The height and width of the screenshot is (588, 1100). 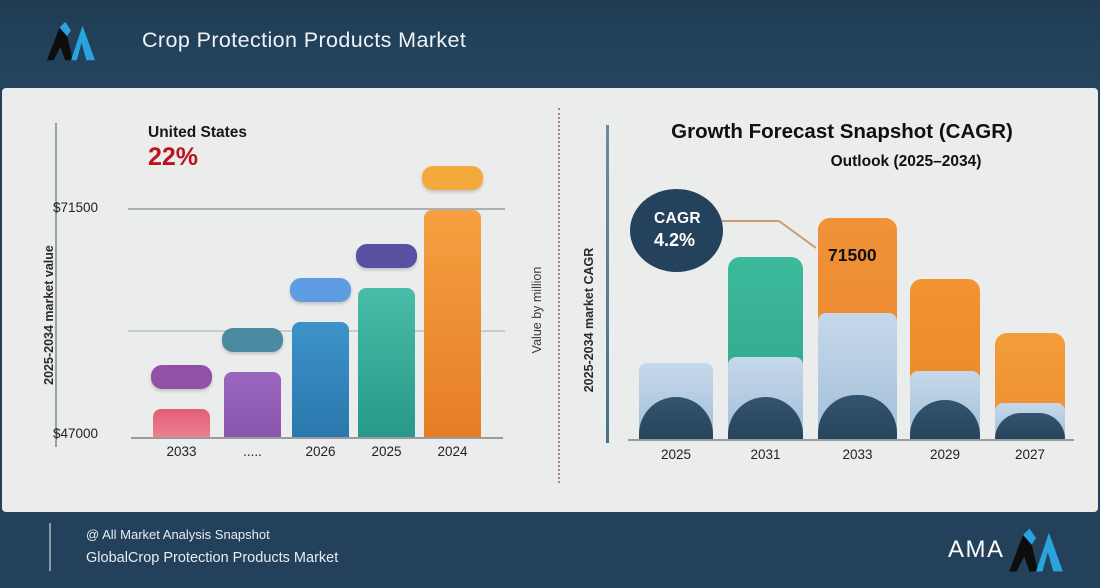 What do you see at coordinates (173, 157) in the screenshot?
I see `left-chart-growth-percent: 22%` at bounding box center [173, 157].